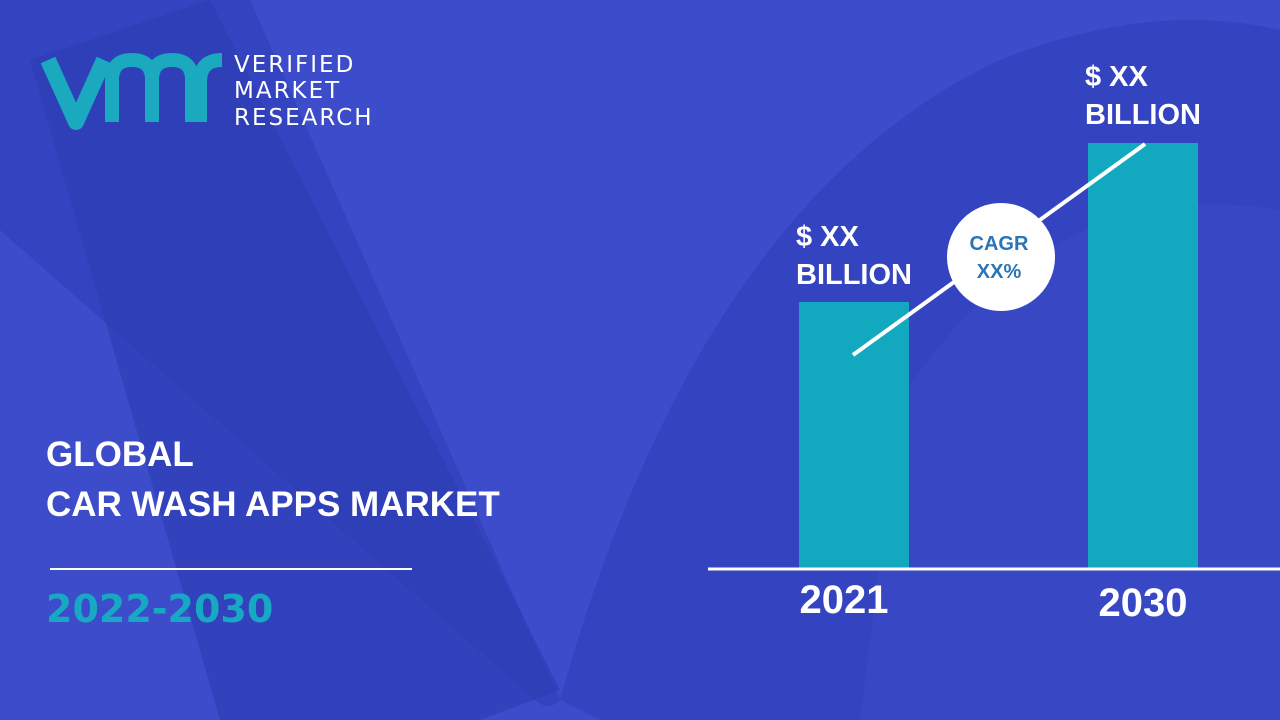 This screenshot has height=720, width=1280. Describe the element at coordinates (294, 65) in the screenshot. I see `logo-text: VERIFIED` at that location.